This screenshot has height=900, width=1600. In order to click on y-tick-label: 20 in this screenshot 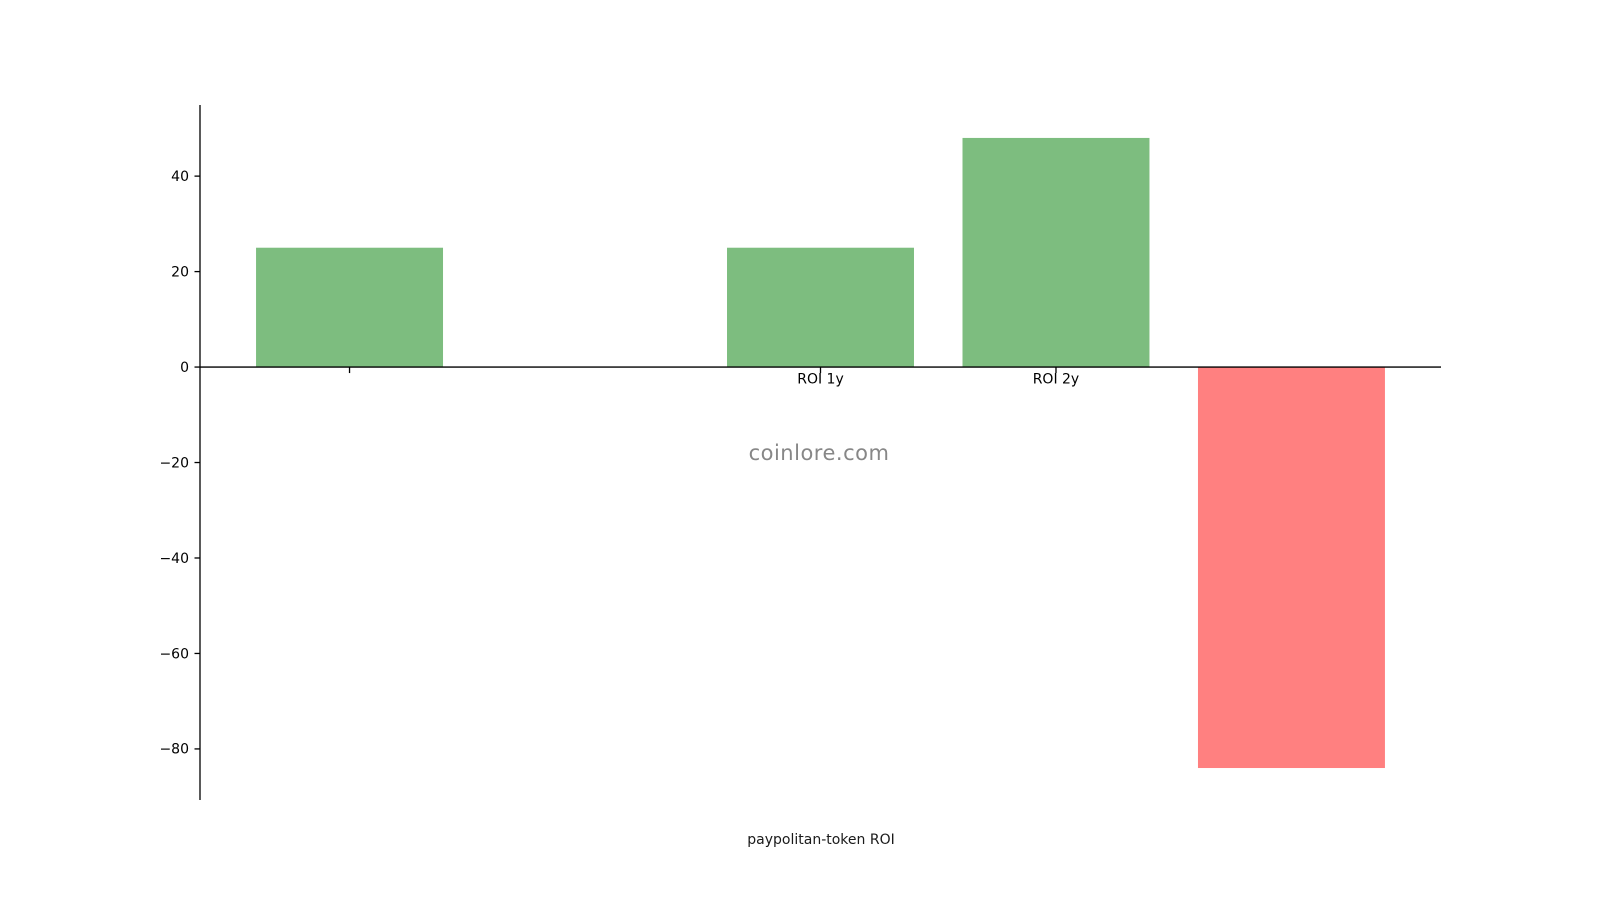, I will do `click(180, 272)`.